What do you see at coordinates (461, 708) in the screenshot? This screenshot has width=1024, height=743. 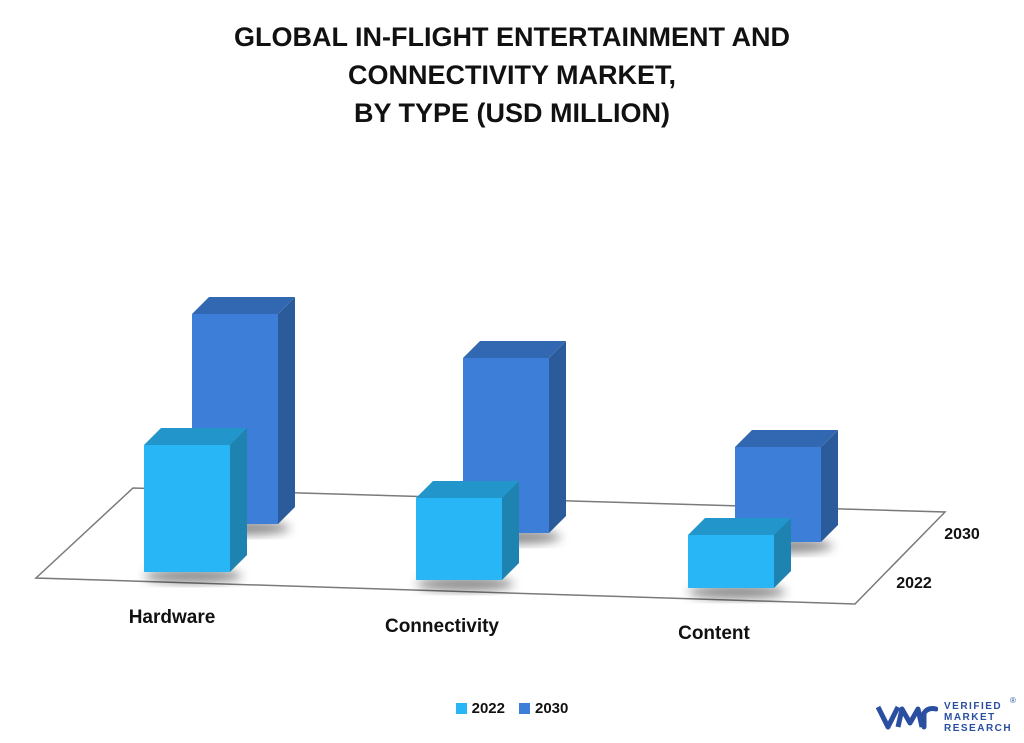 I see `legend-swatch-2022` at bounding box center [461, 708].